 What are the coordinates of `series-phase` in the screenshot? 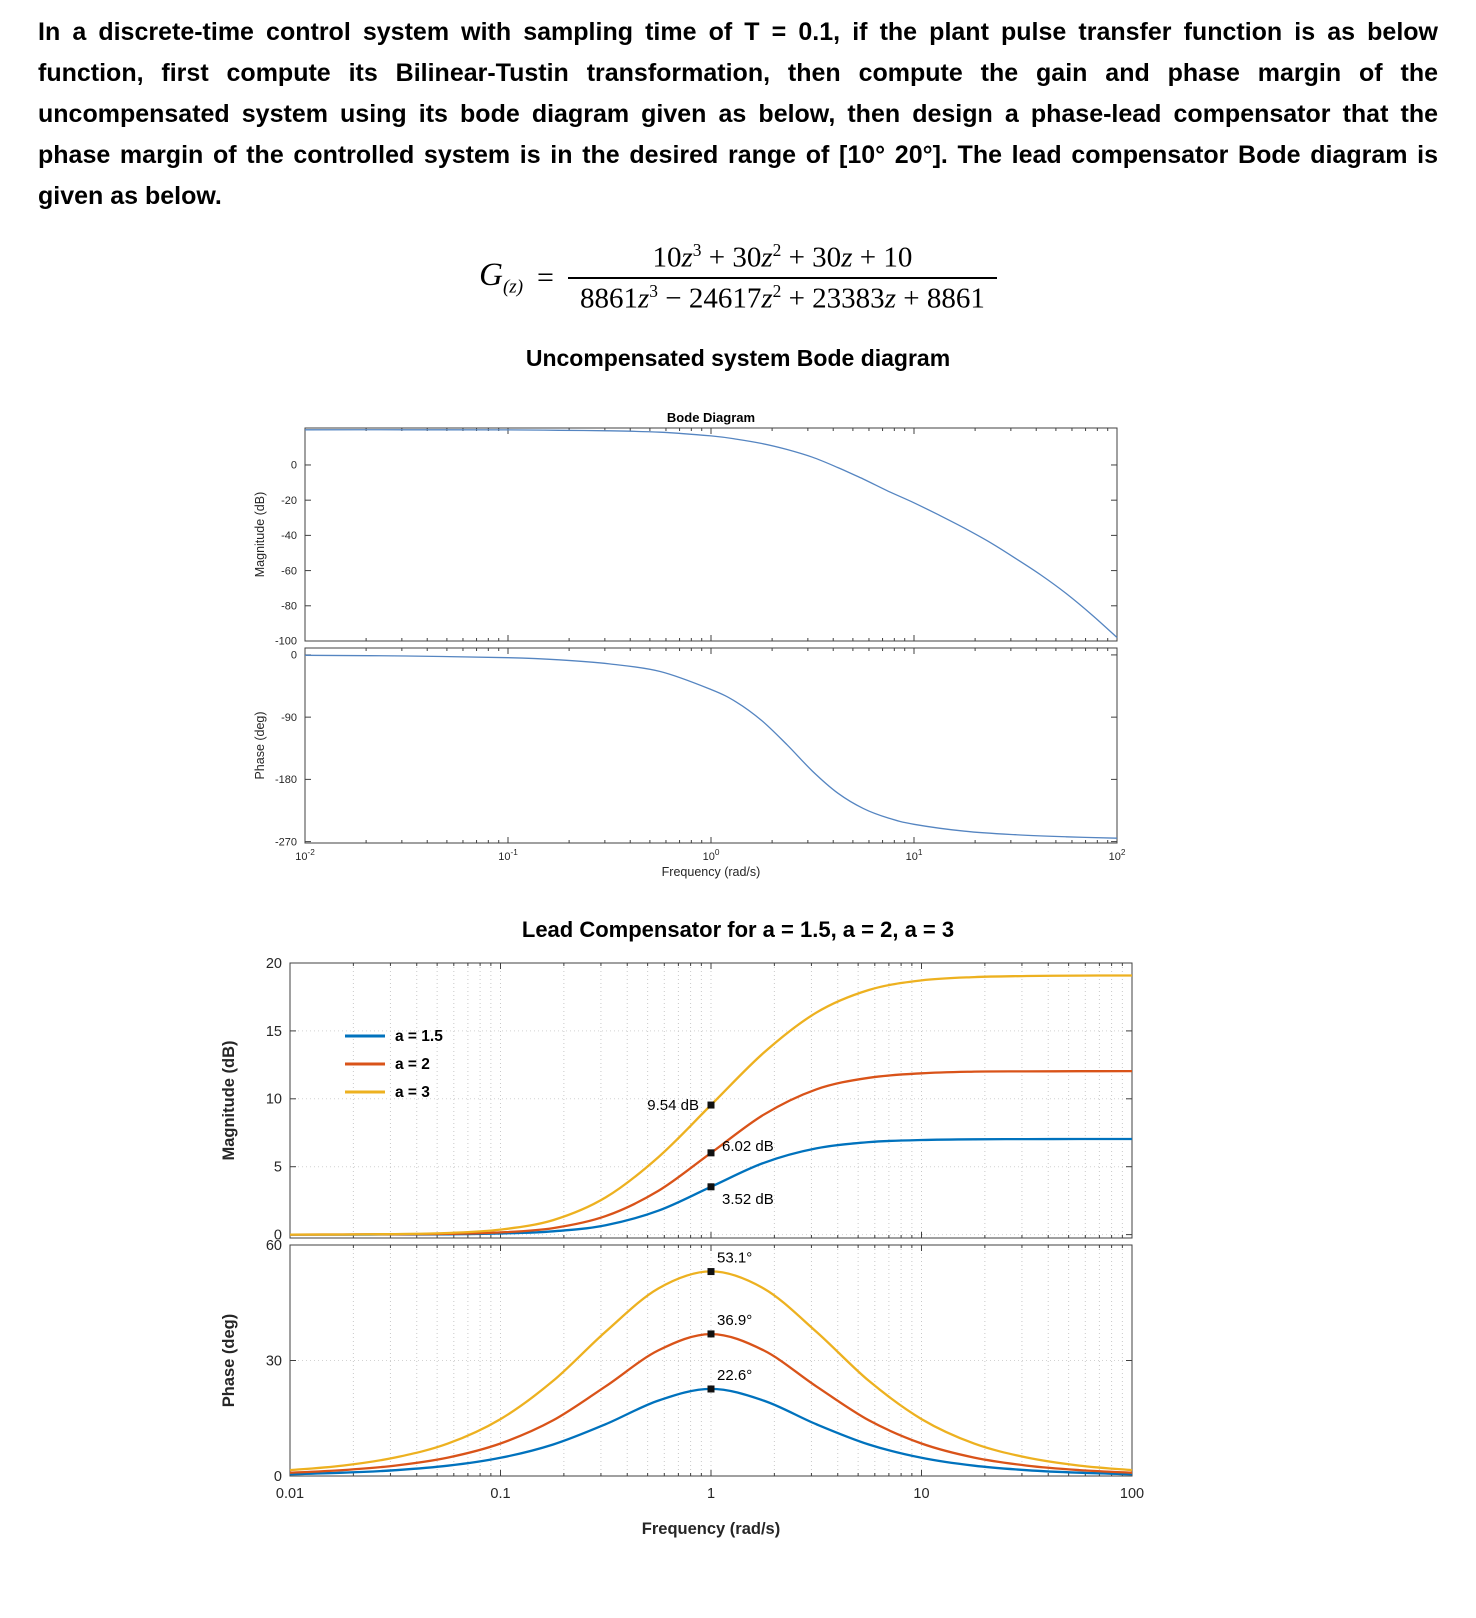 It's located at (711, 746).